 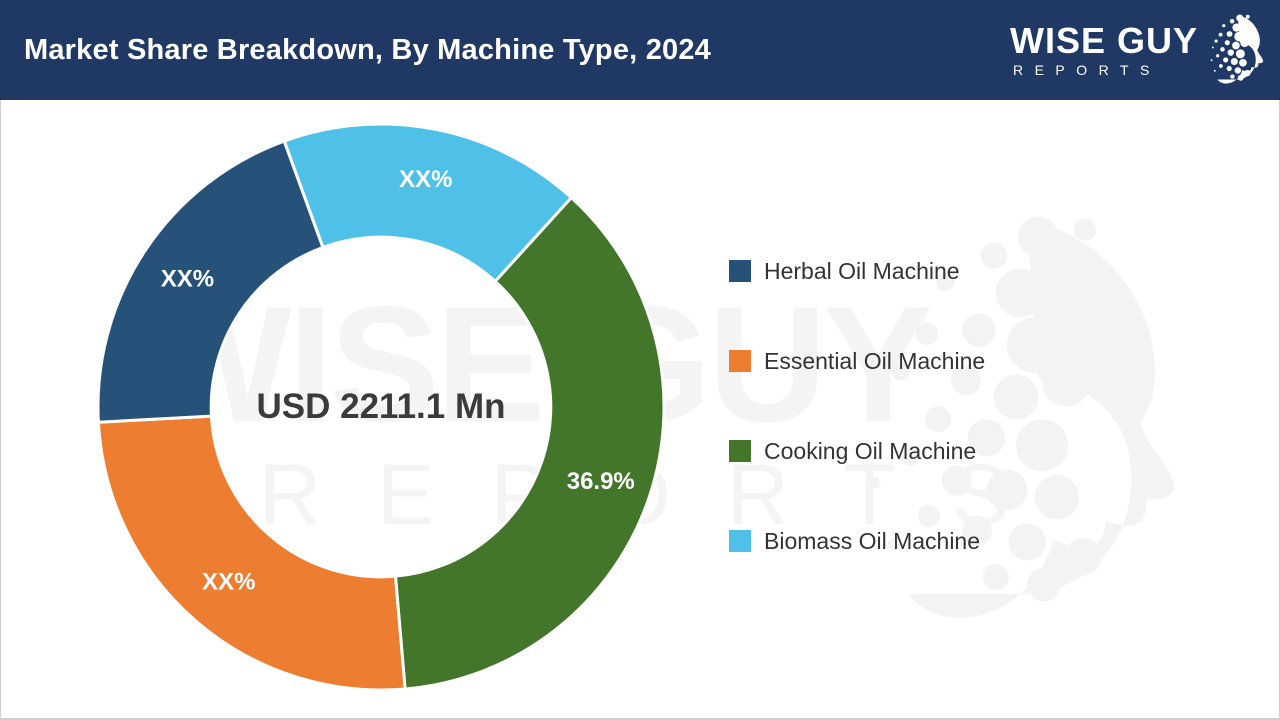 I want to click on brand-text: WISE GUY REPORTS, so click(x=1103, y=48).